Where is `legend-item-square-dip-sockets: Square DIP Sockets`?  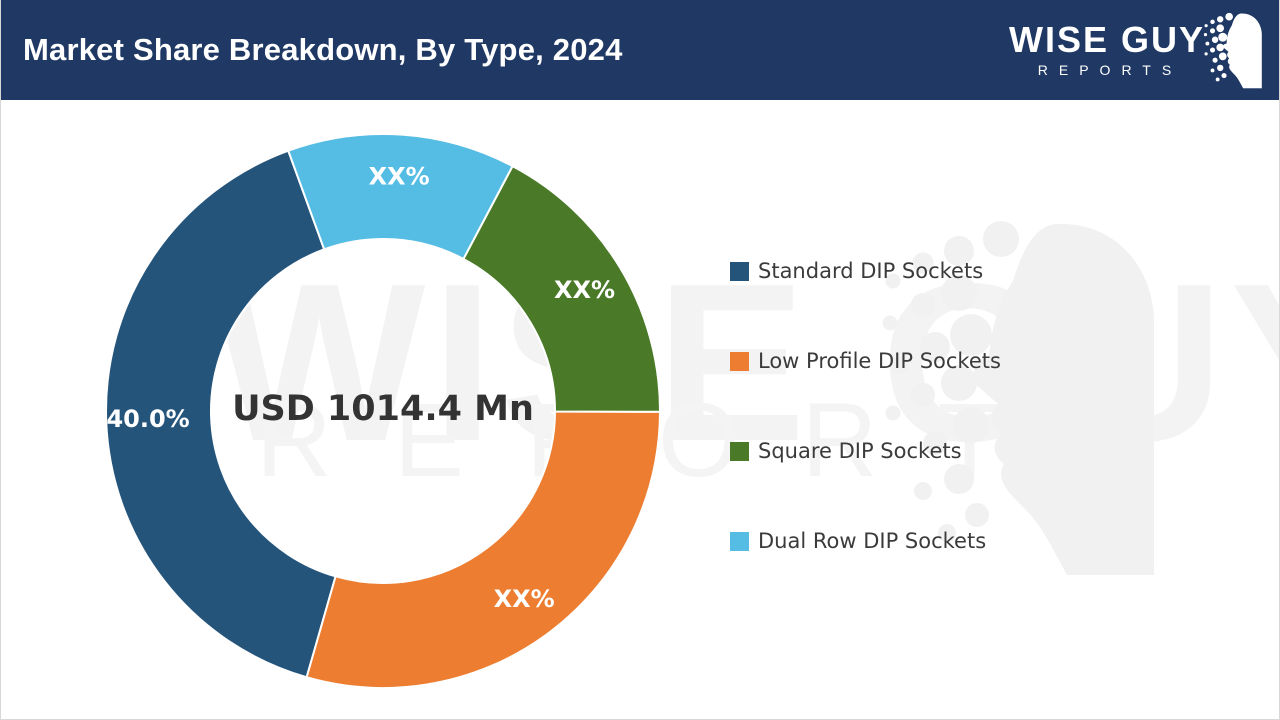
legend-item-square-dip-sockets: Square DIP Sockets is located at coordinates (865, 451).